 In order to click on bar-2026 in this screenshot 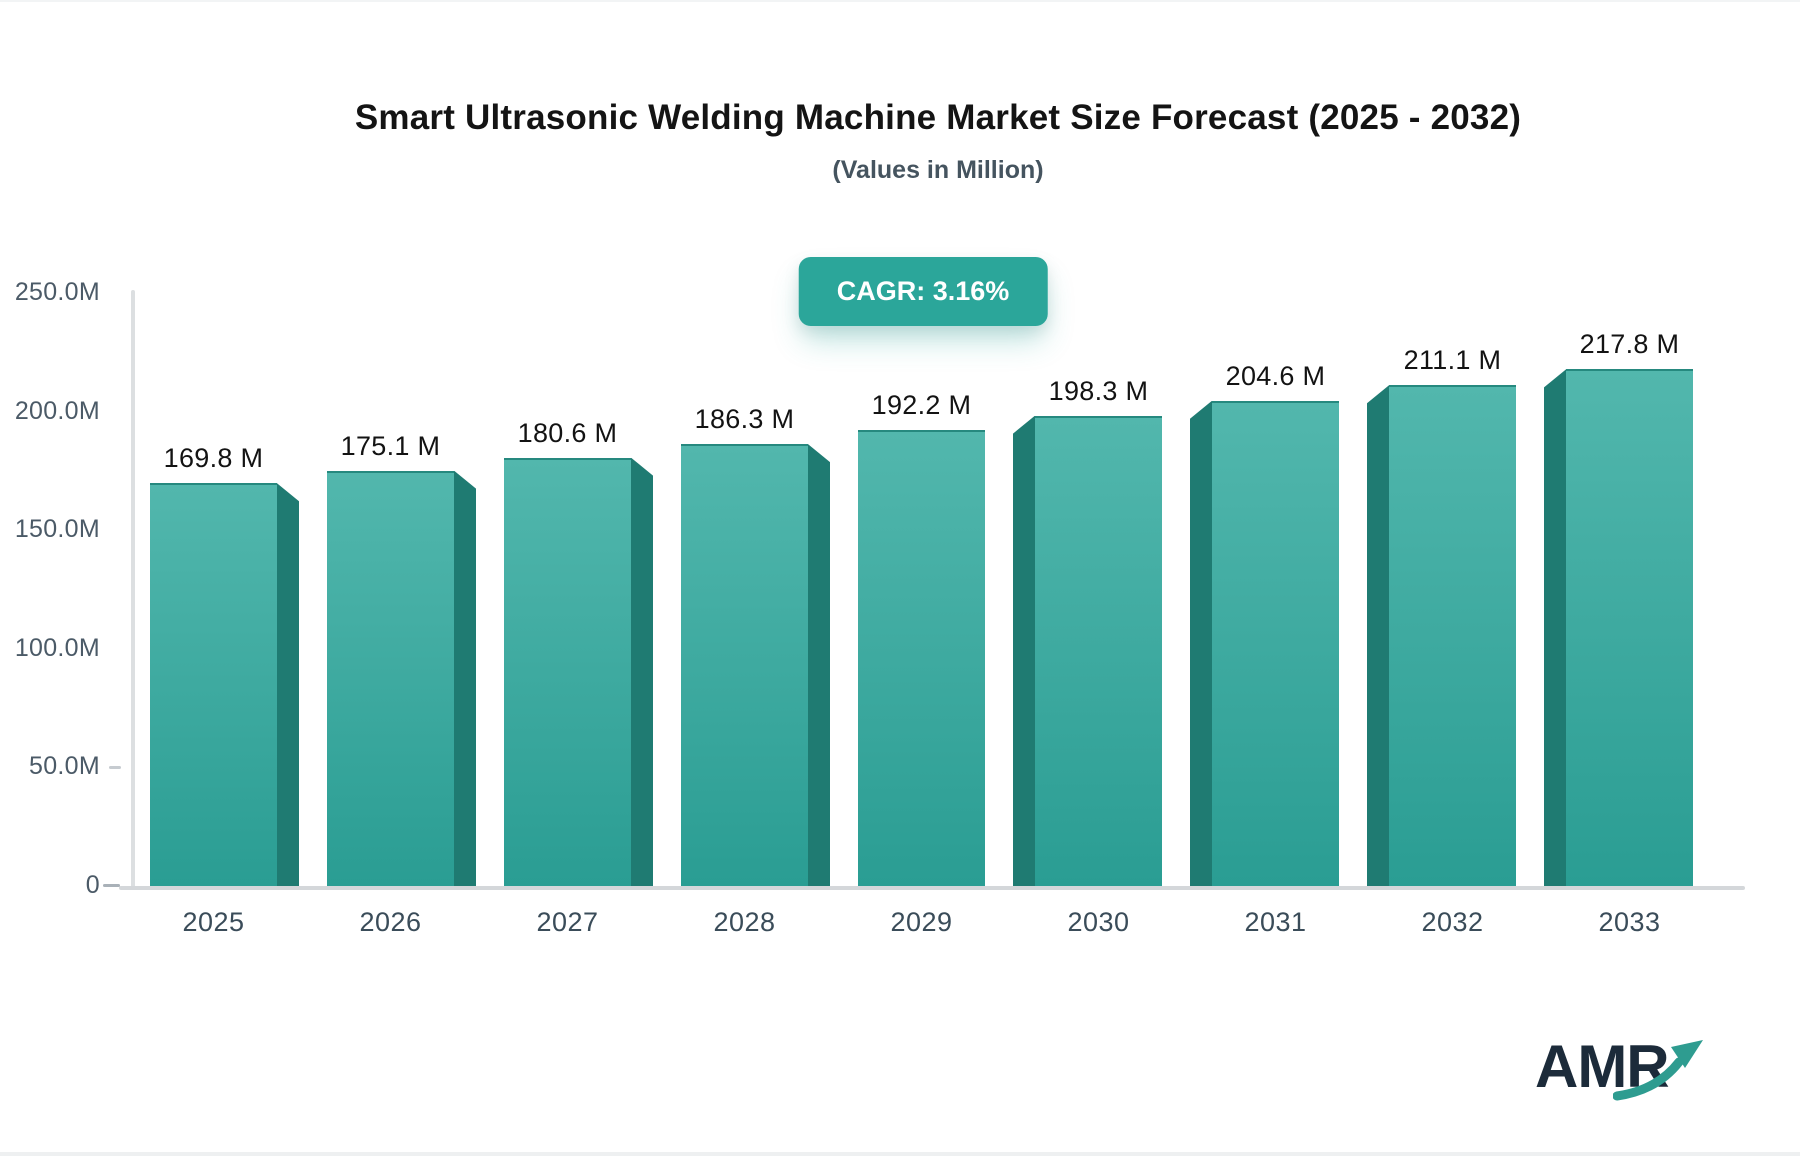, I will do `click(401, 678)`.